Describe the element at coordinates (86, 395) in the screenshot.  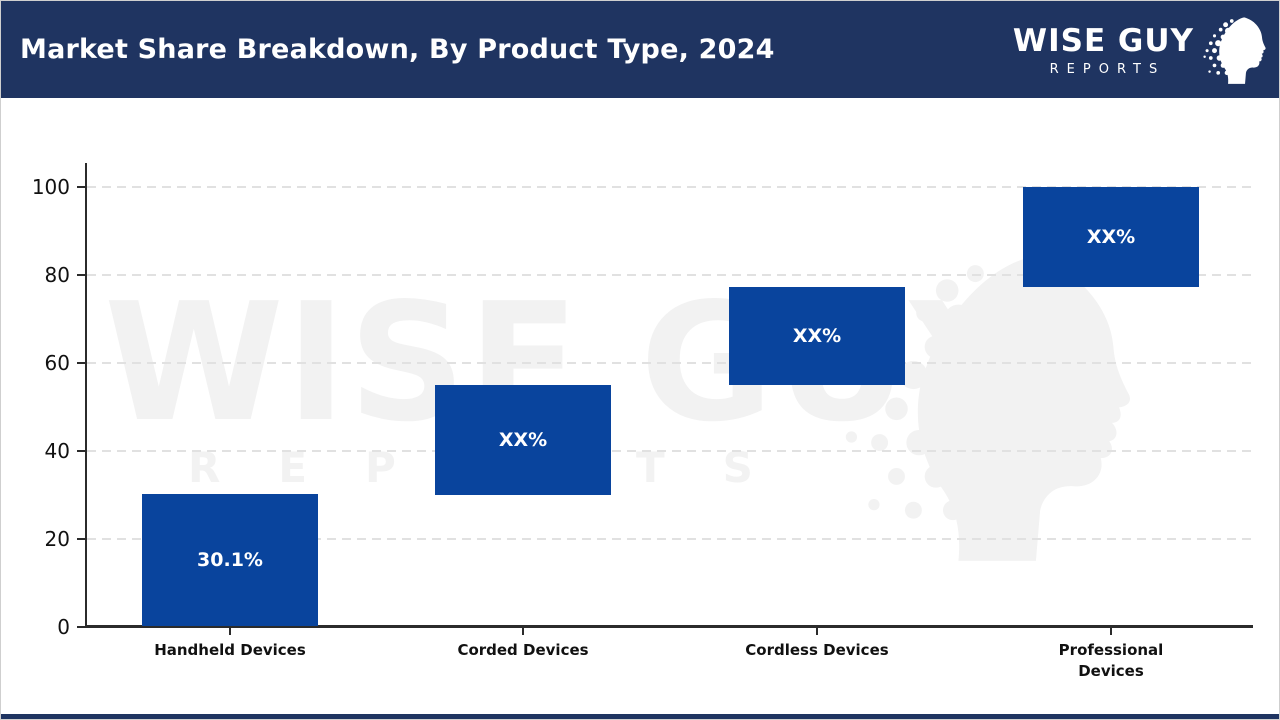
I see `y-axis-line` at that location.